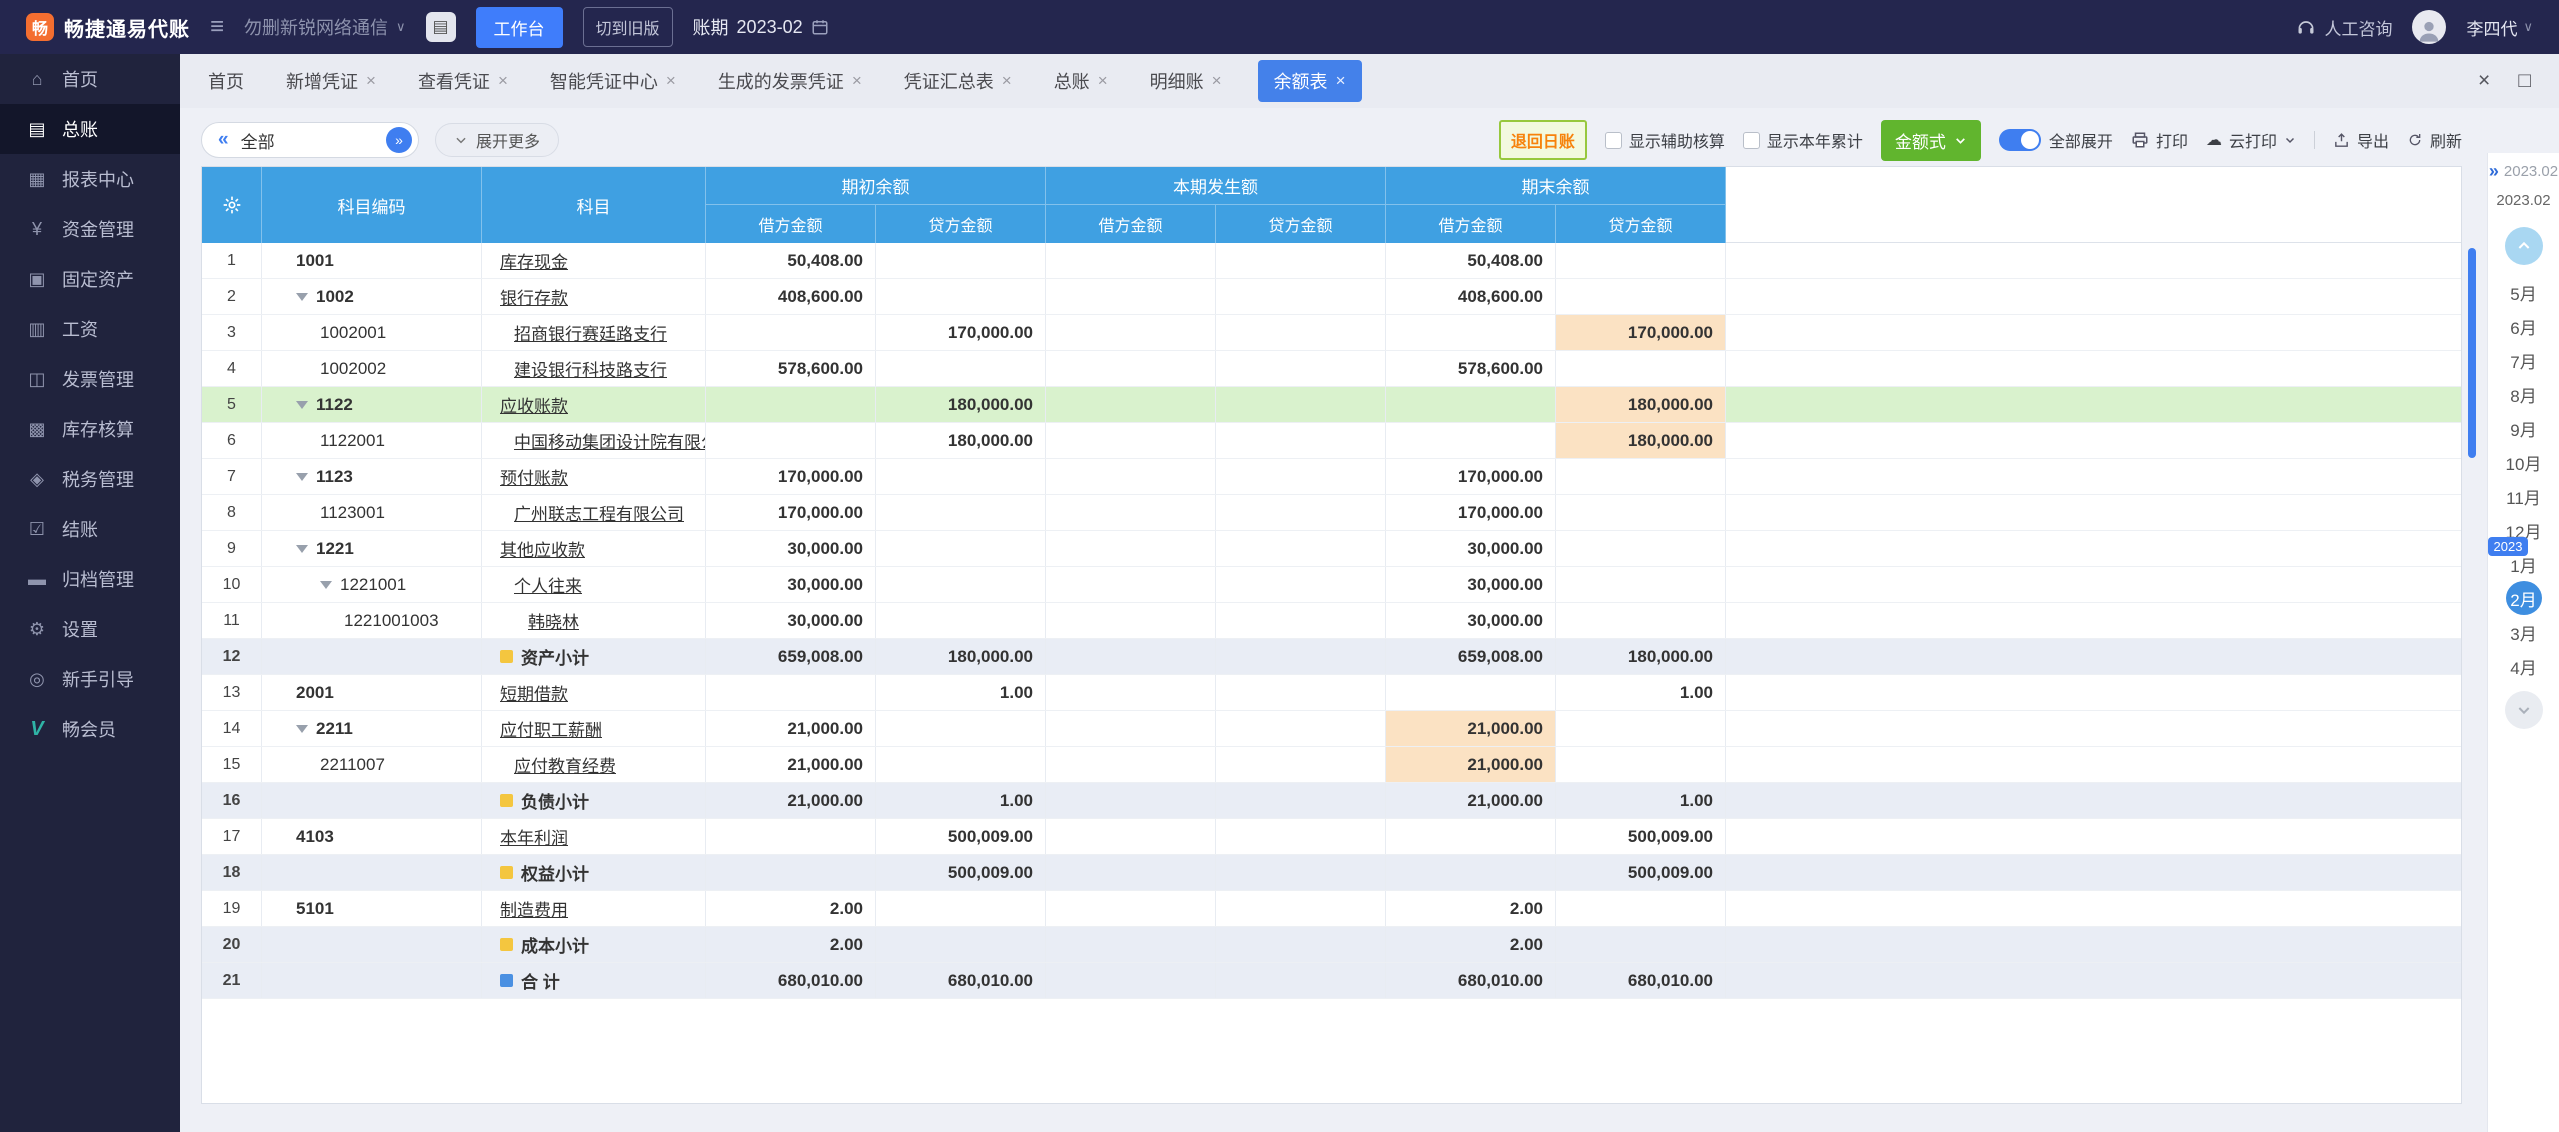 The height and width of the screenshot is (1132, 2559). Describe the element at coordinates (2523, 634) in the screenshot. I see `month-item-3月: 3月` at that location.